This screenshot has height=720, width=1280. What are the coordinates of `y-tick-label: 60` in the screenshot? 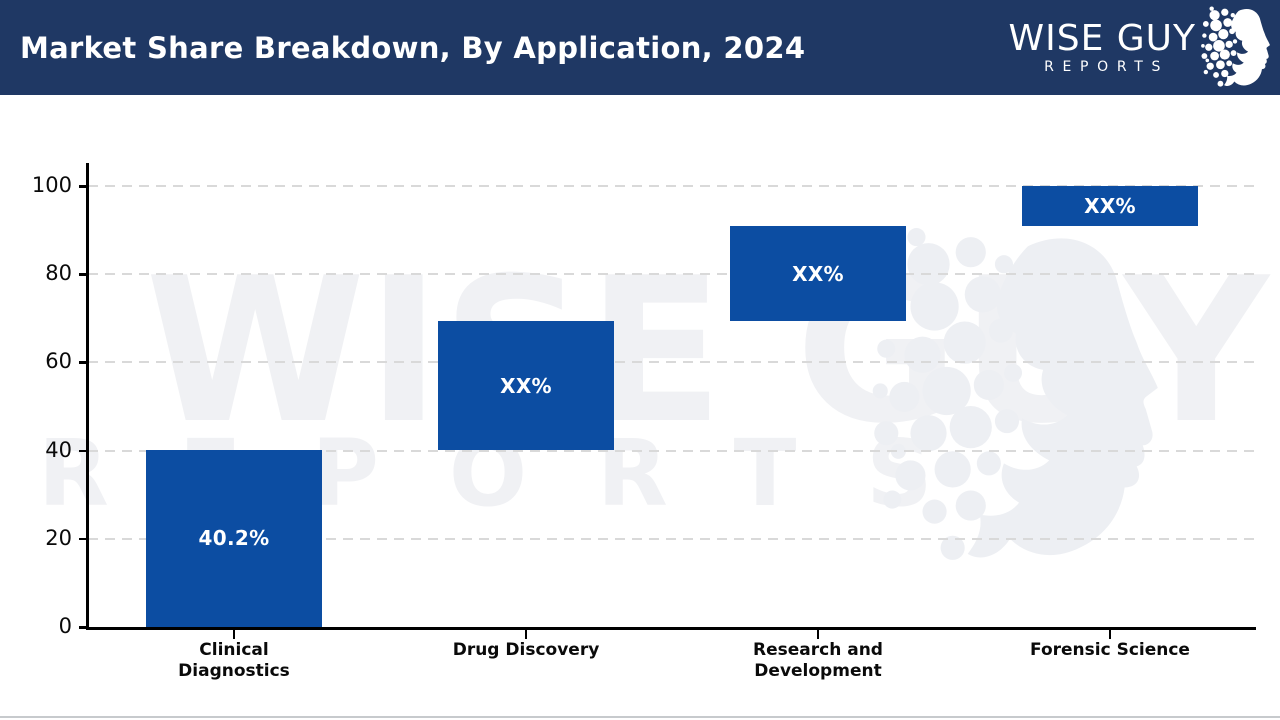 It's located at (58, 361).